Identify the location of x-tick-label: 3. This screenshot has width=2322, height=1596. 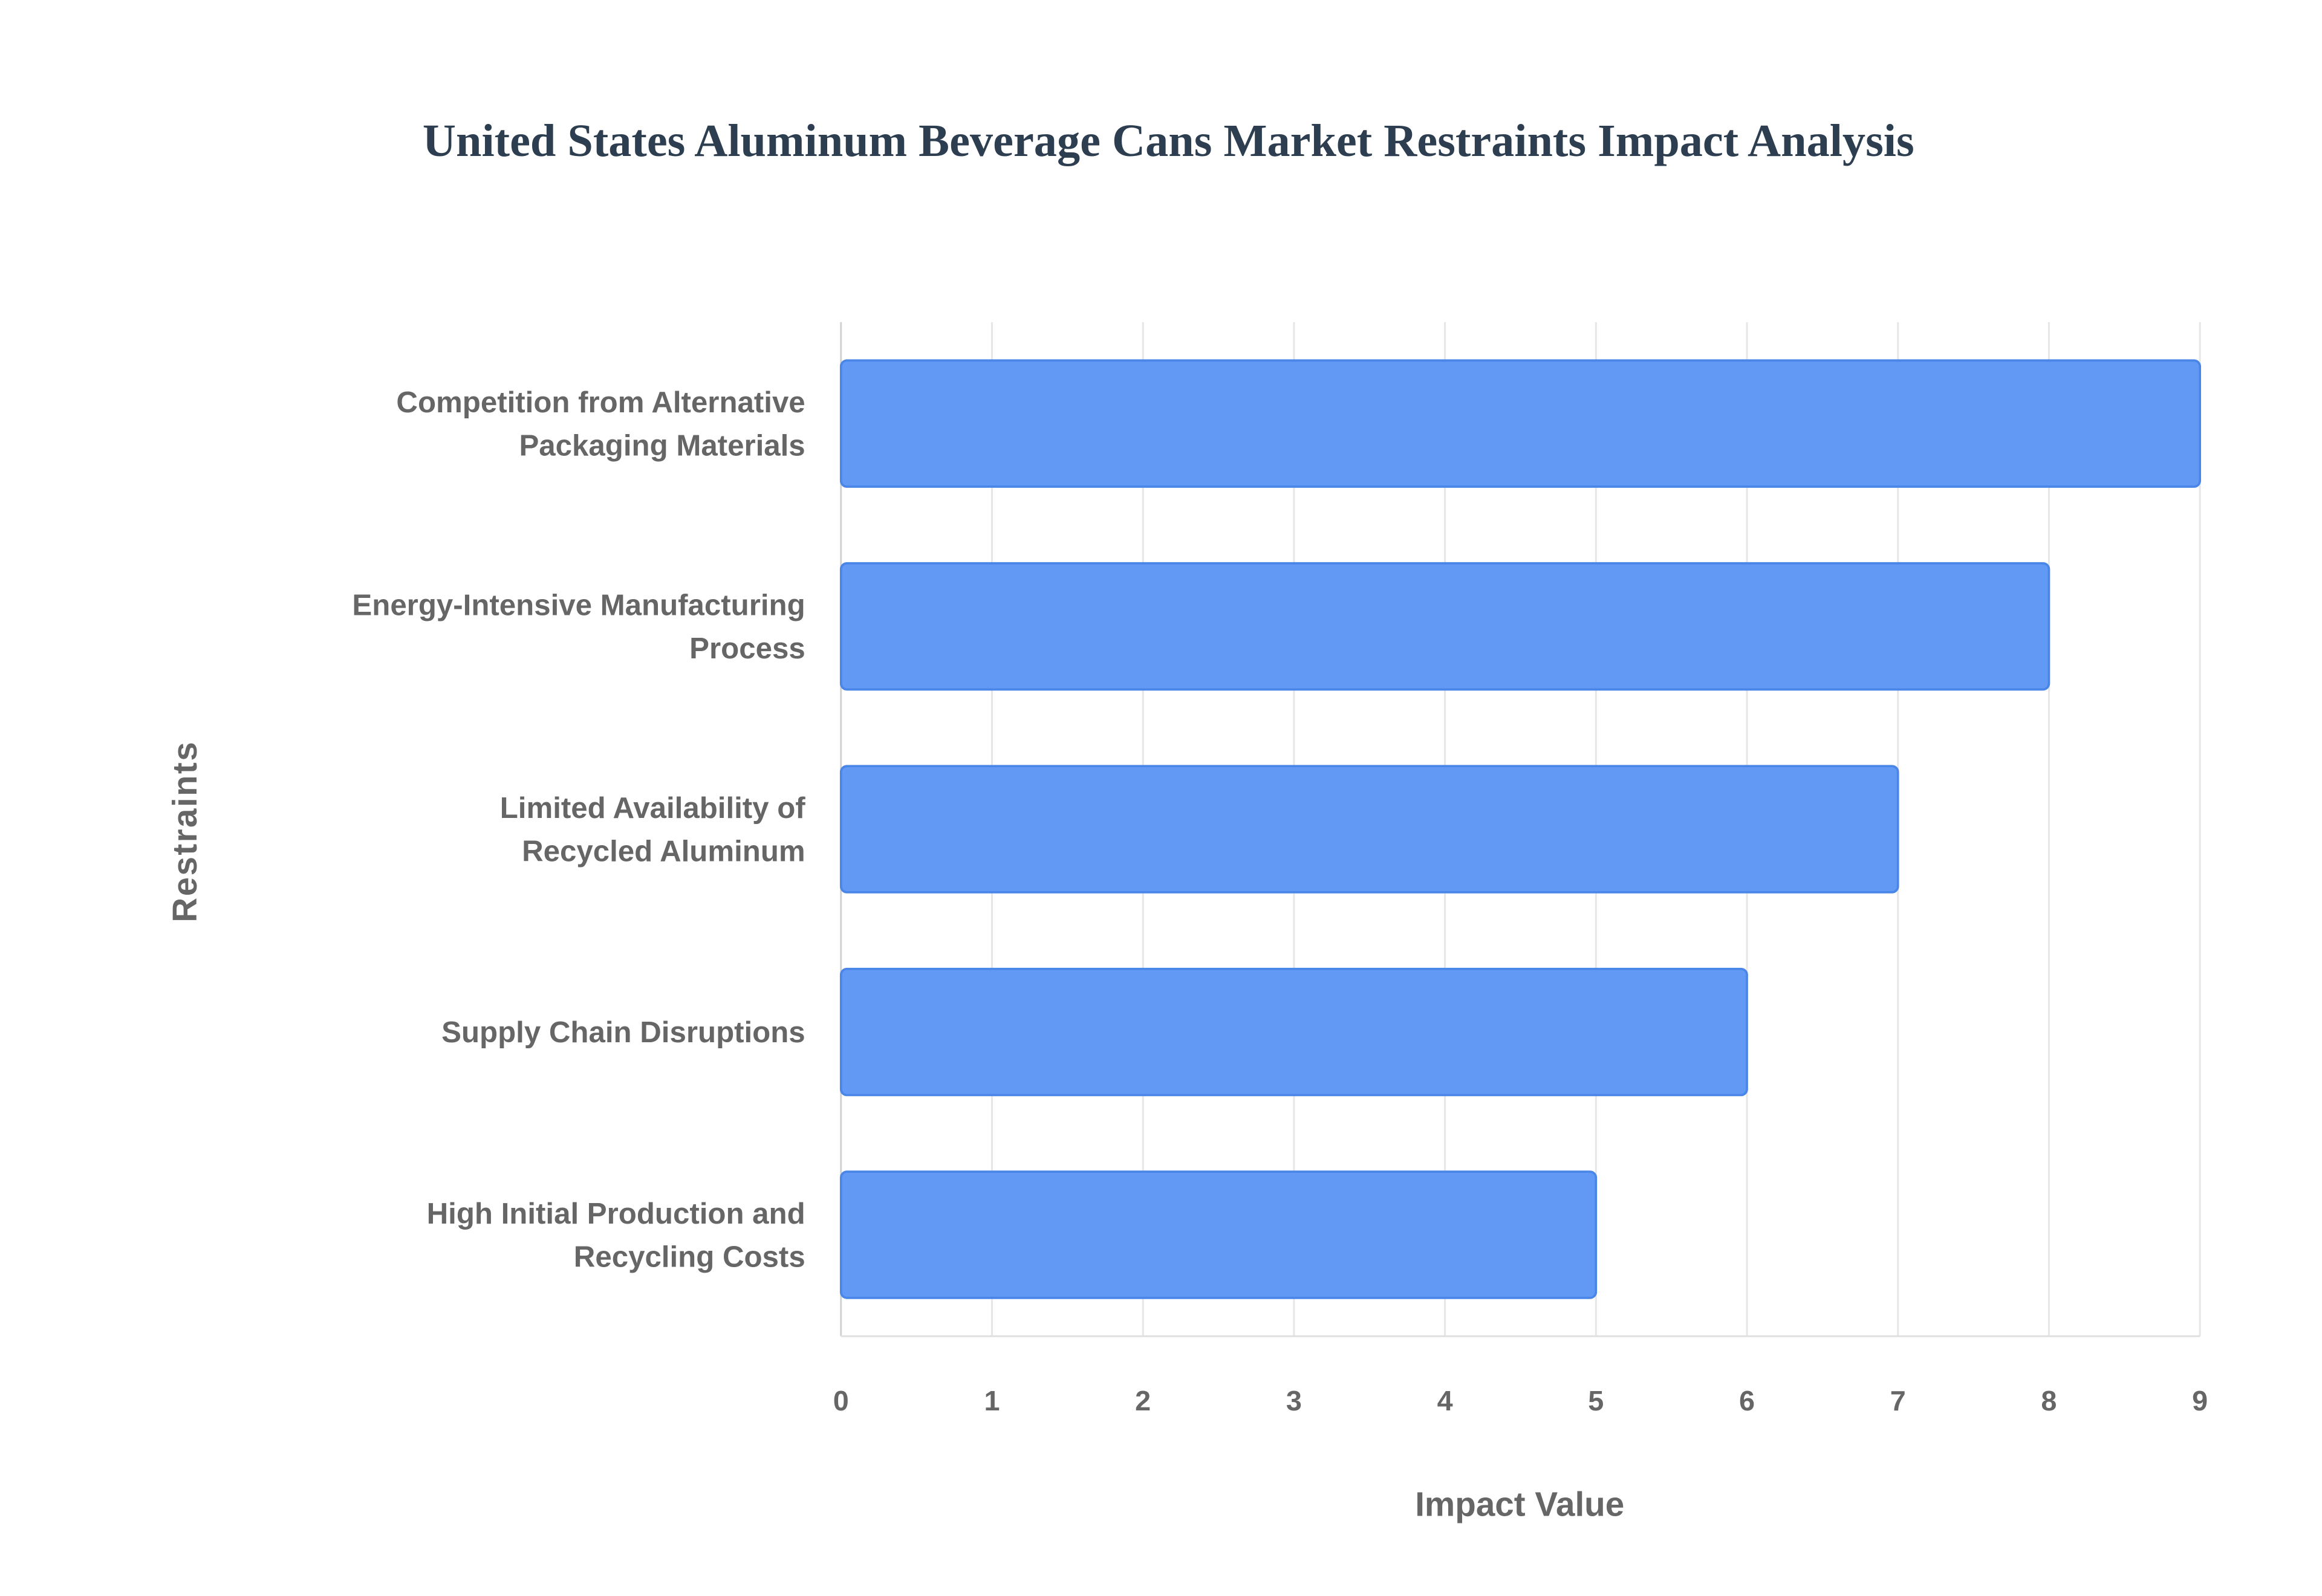
(1294, 1400).